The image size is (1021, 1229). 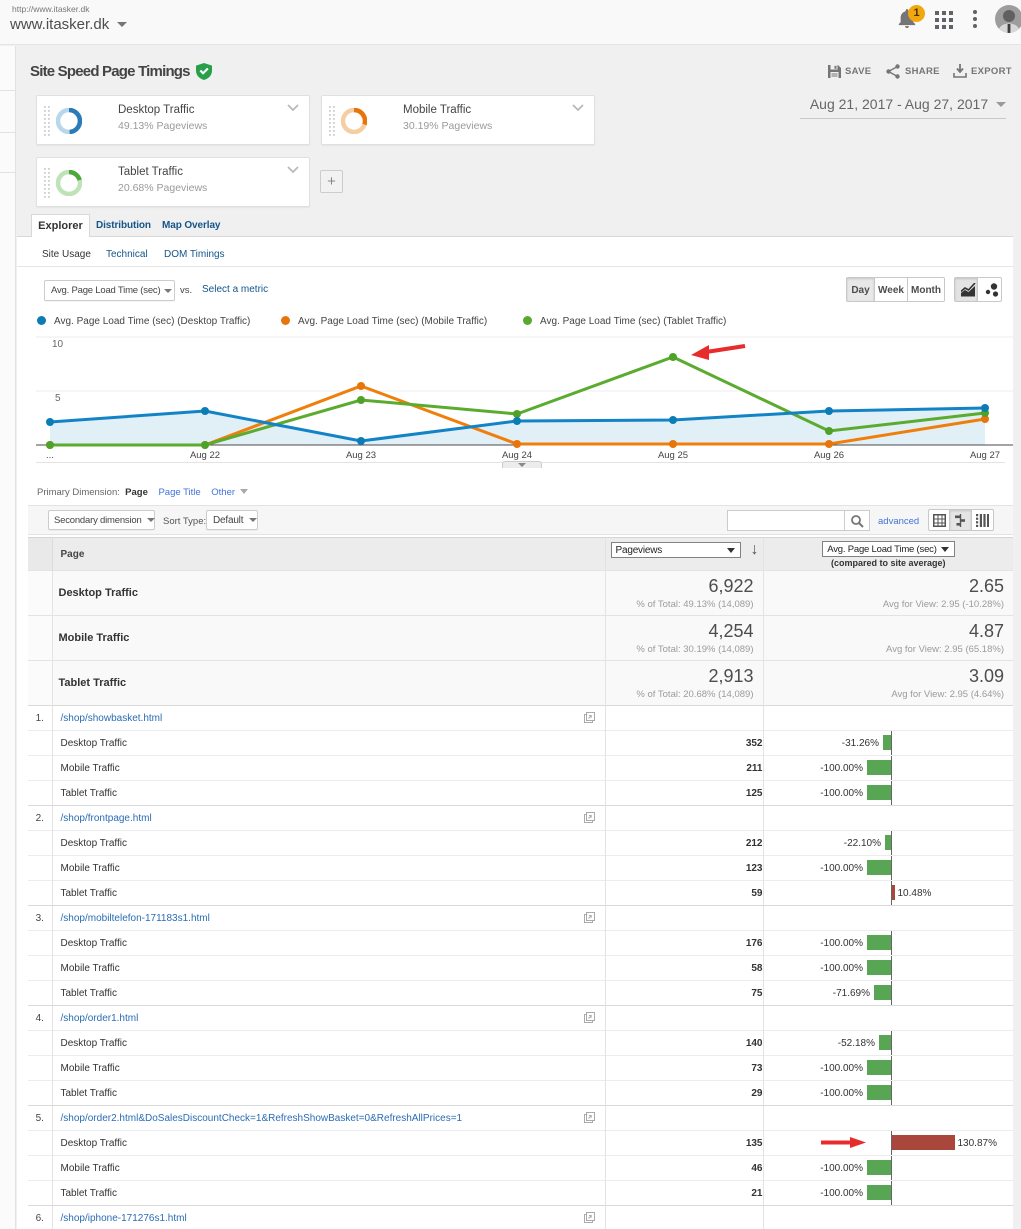 I want to click on svg-text: 5, so click(x=58, y=398).